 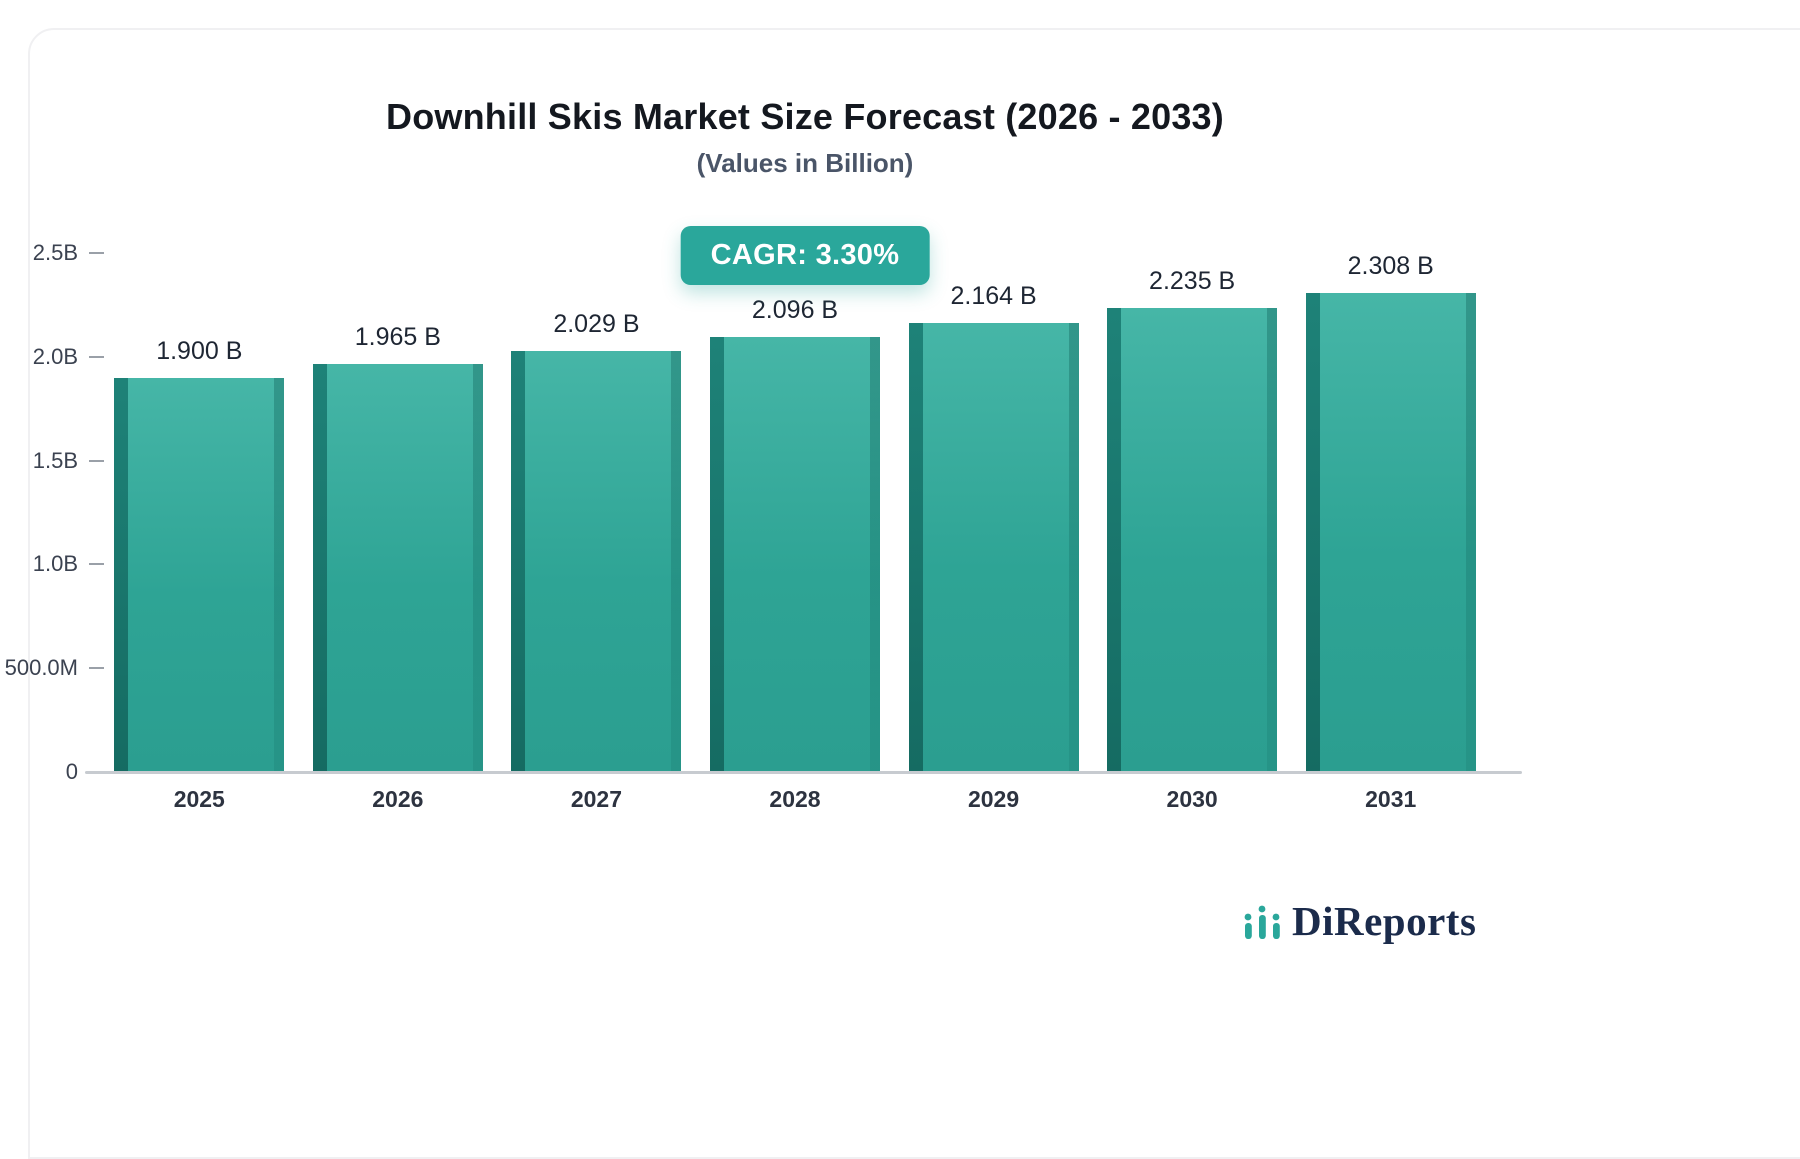 I want to click on bar-group: 1.900 B, so click(x=199, y=513).